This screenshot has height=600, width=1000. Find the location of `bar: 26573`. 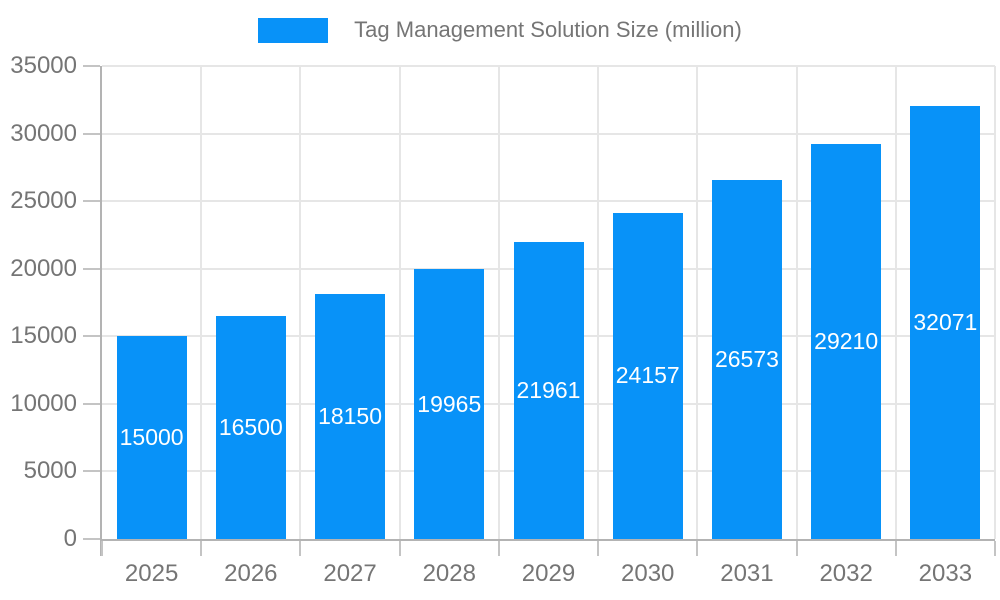

bar: 26573 is located at coordinates (746, 359).